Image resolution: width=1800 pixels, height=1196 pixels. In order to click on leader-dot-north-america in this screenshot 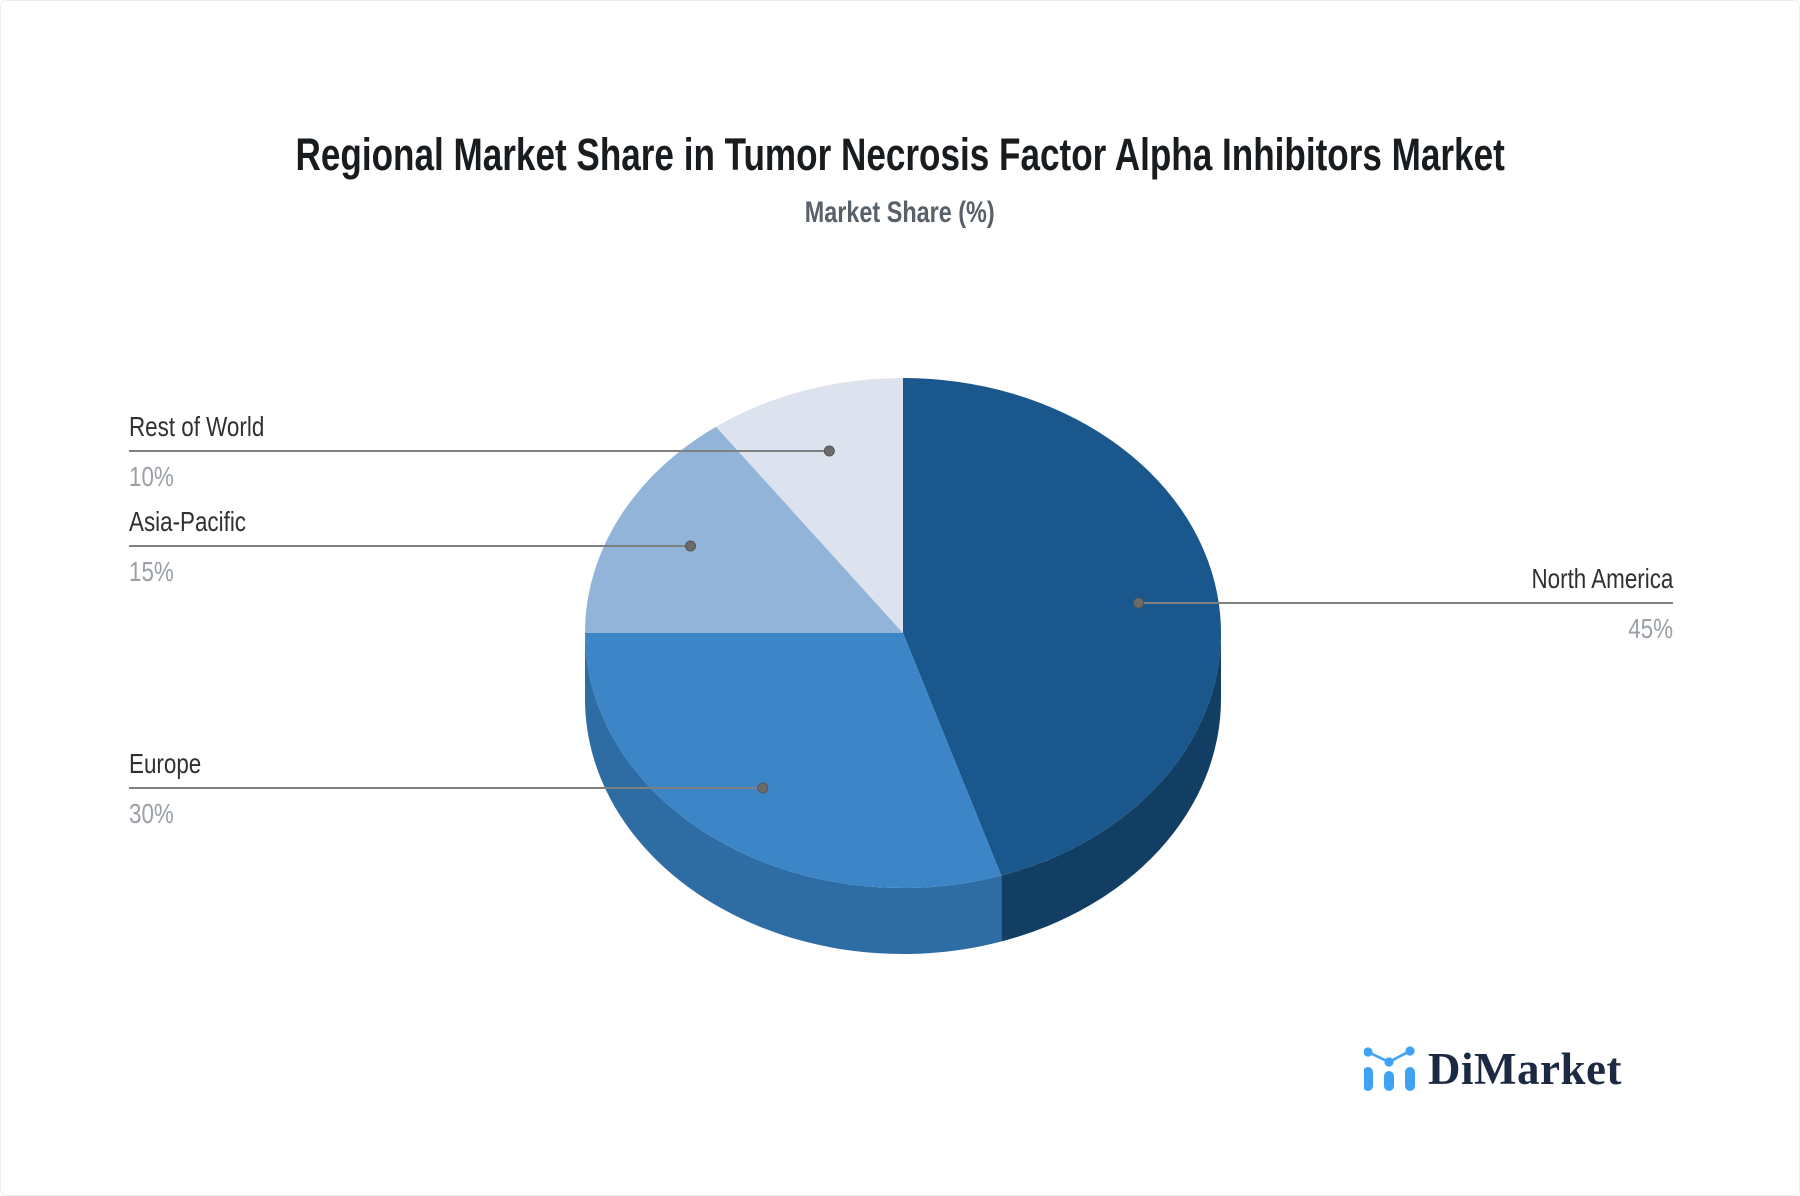, I will do `click(1139, 603)`.